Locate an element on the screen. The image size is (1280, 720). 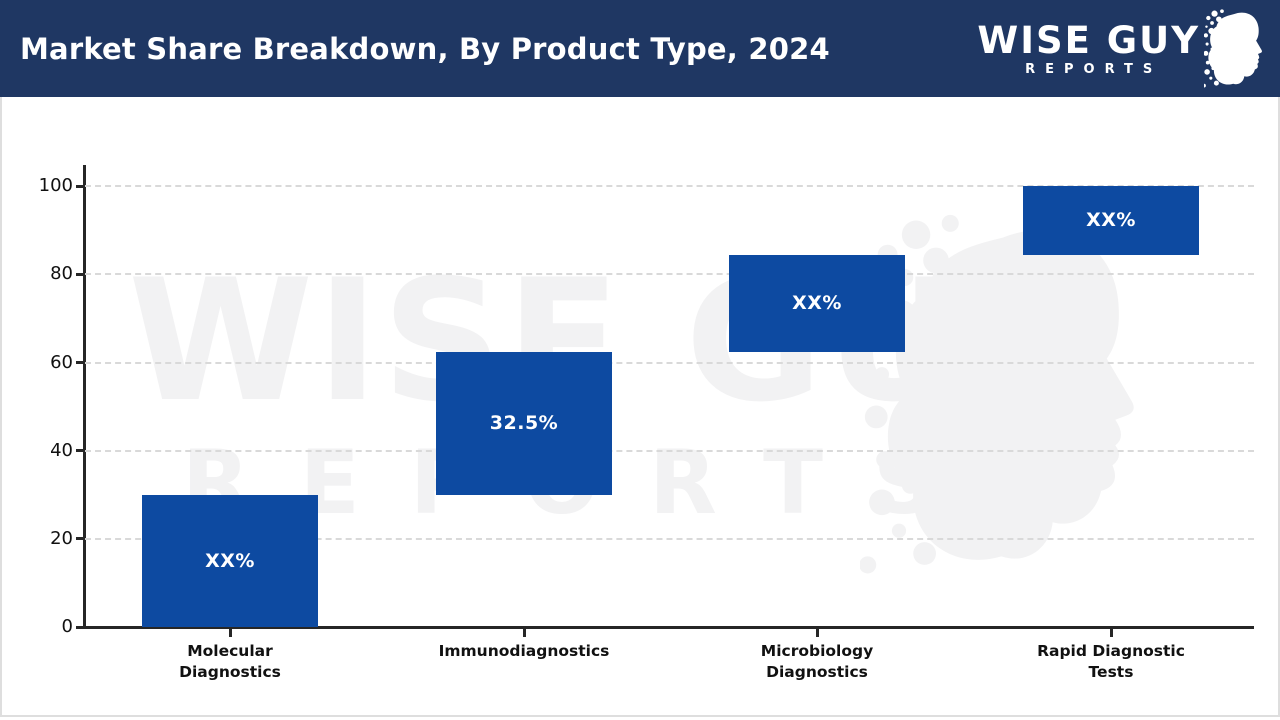
x-axis-line is located at coordinates (668, 627).